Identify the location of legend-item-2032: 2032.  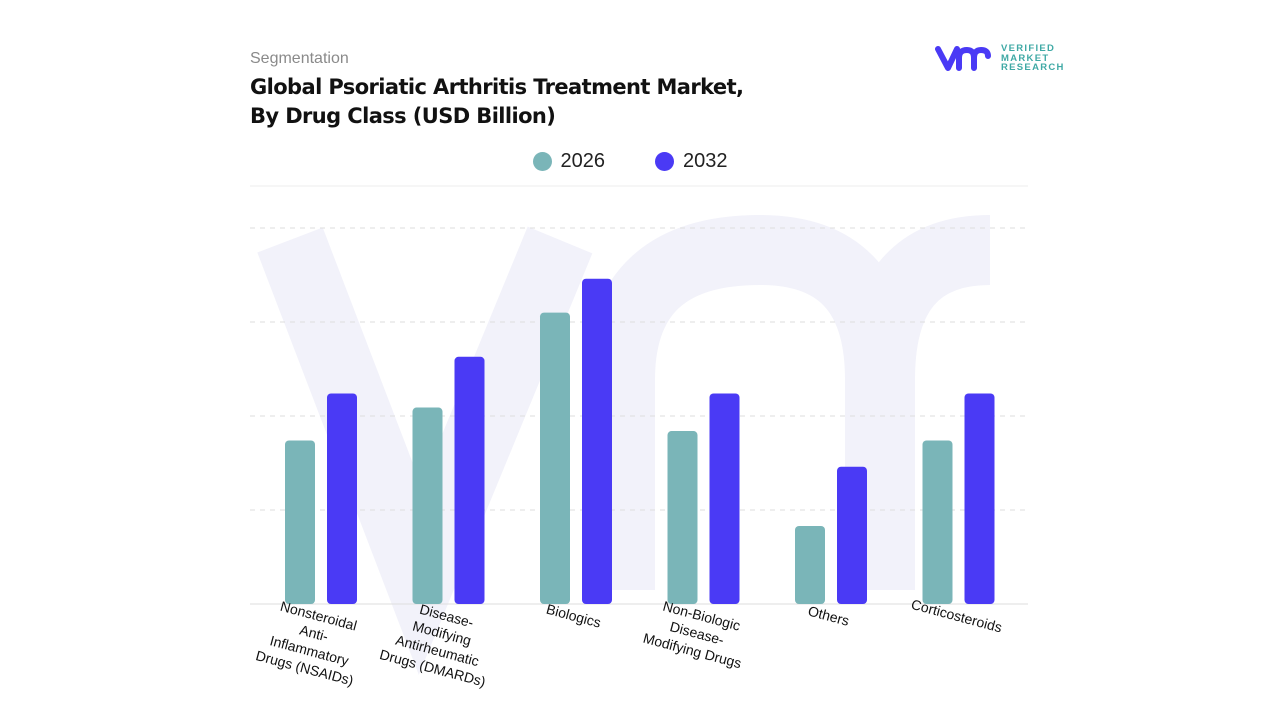
(691, 161).